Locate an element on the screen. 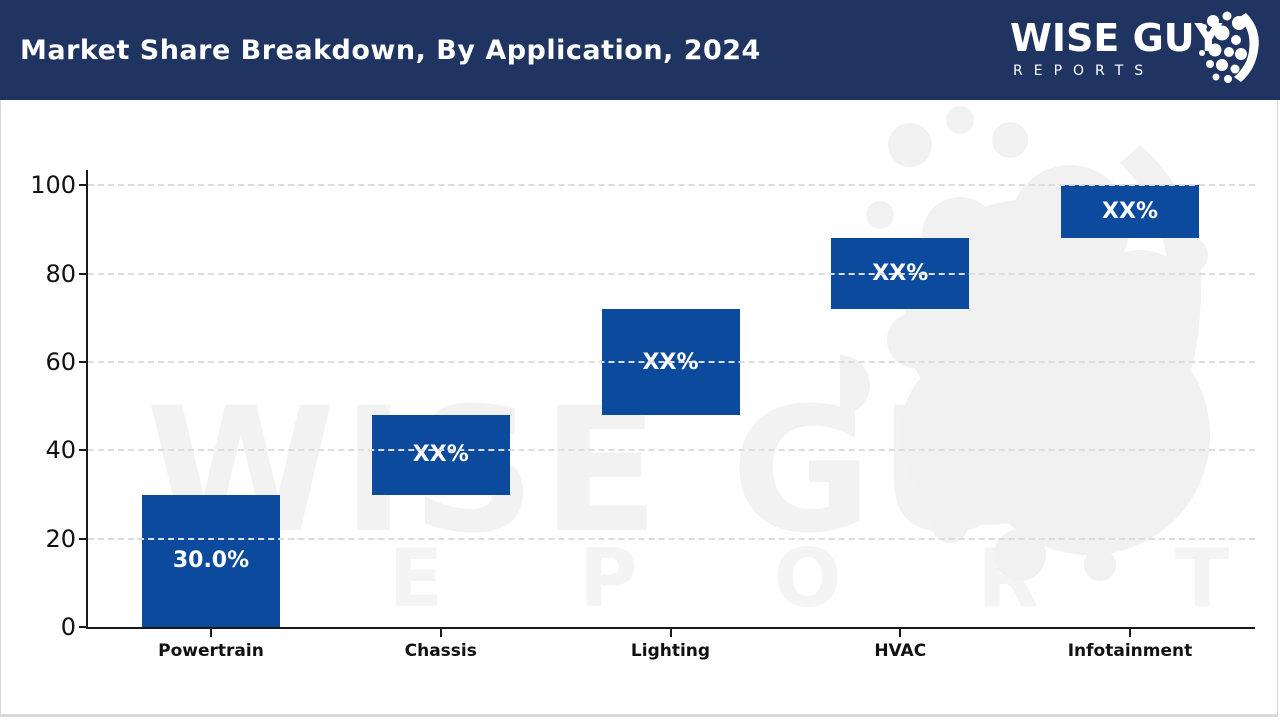  y-axis-line is located at coordinates (87, 399).